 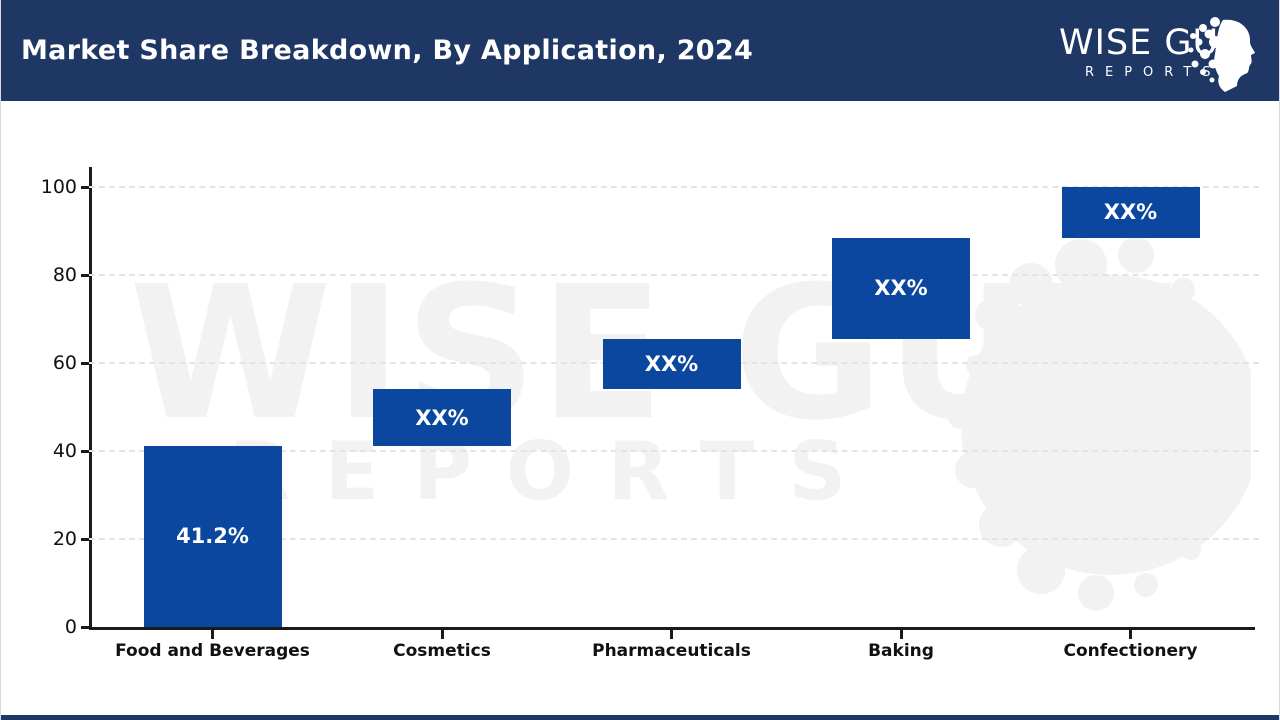 What do you see at coordinates (555, 471) in the screenshot?
I see `watermark-text-line2: REPORTS` at bounding box center [555, 471].